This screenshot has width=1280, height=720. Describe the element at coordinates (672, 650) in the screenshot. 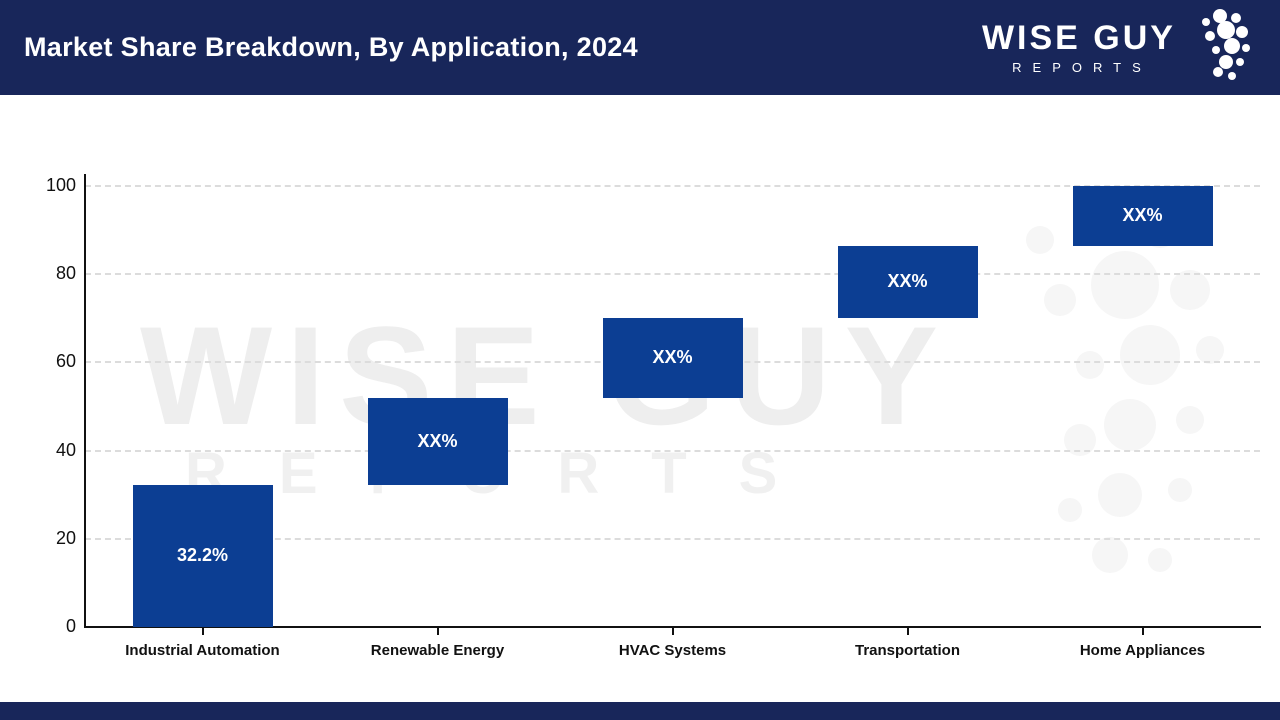

I see `category-label: HVAC Systems` at that location.